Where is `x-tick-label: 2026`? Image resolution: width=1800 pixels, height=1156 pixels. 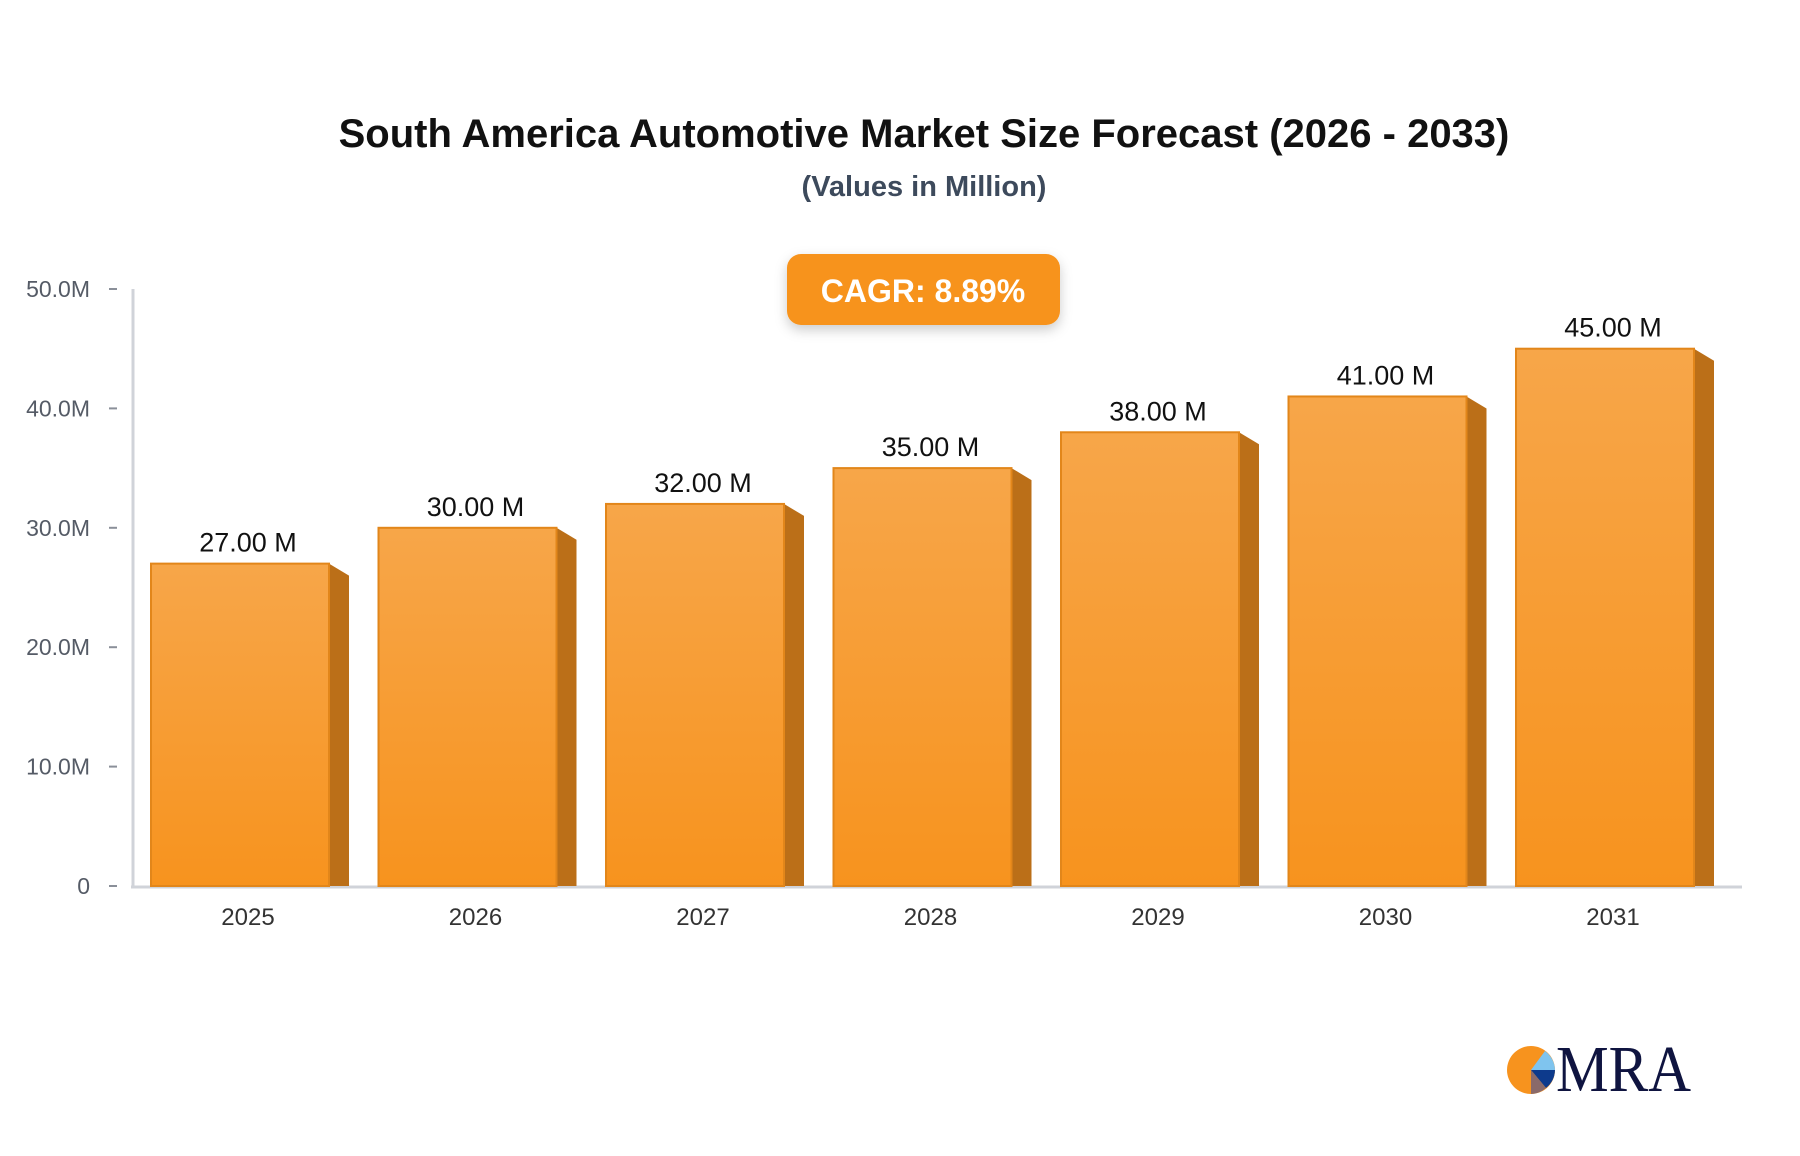 x-tick-label: 2026 is located at coordinates (475, 917).